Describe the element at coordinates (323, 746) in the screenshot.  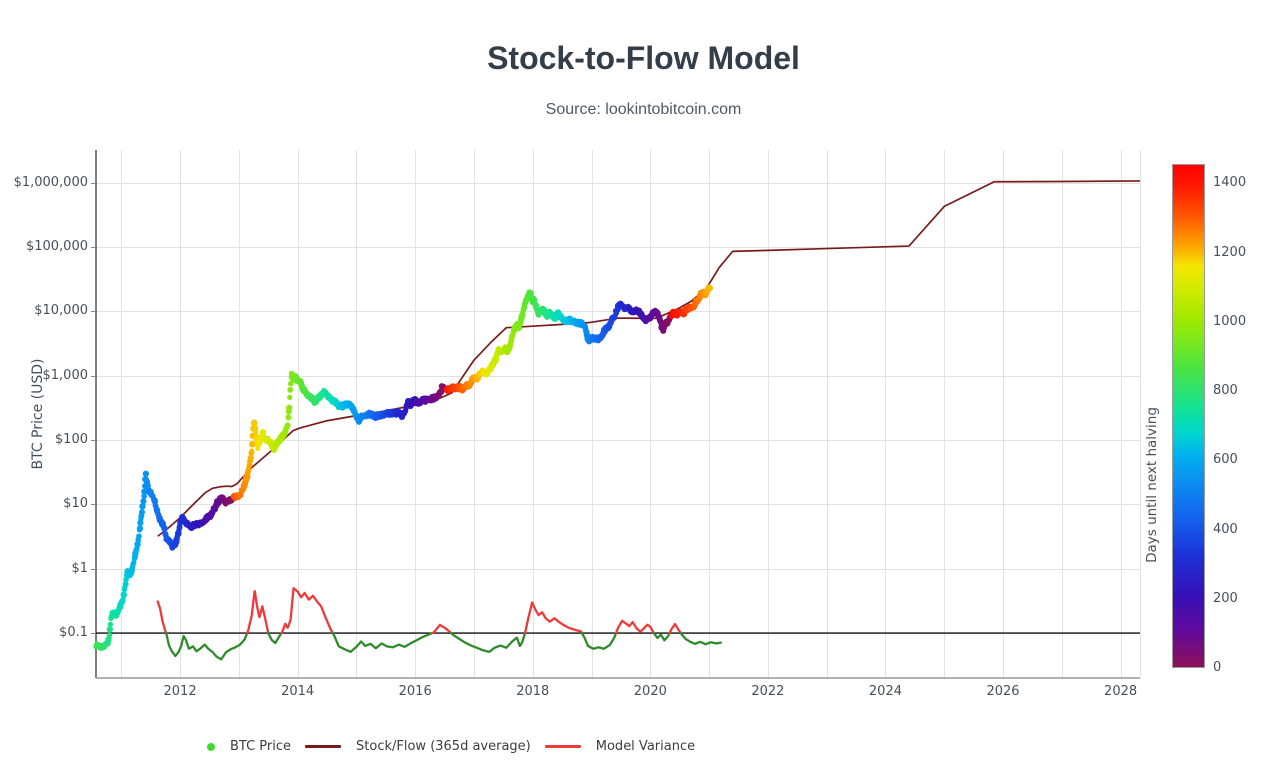
I see `stock-flow-line-icon` at that location.